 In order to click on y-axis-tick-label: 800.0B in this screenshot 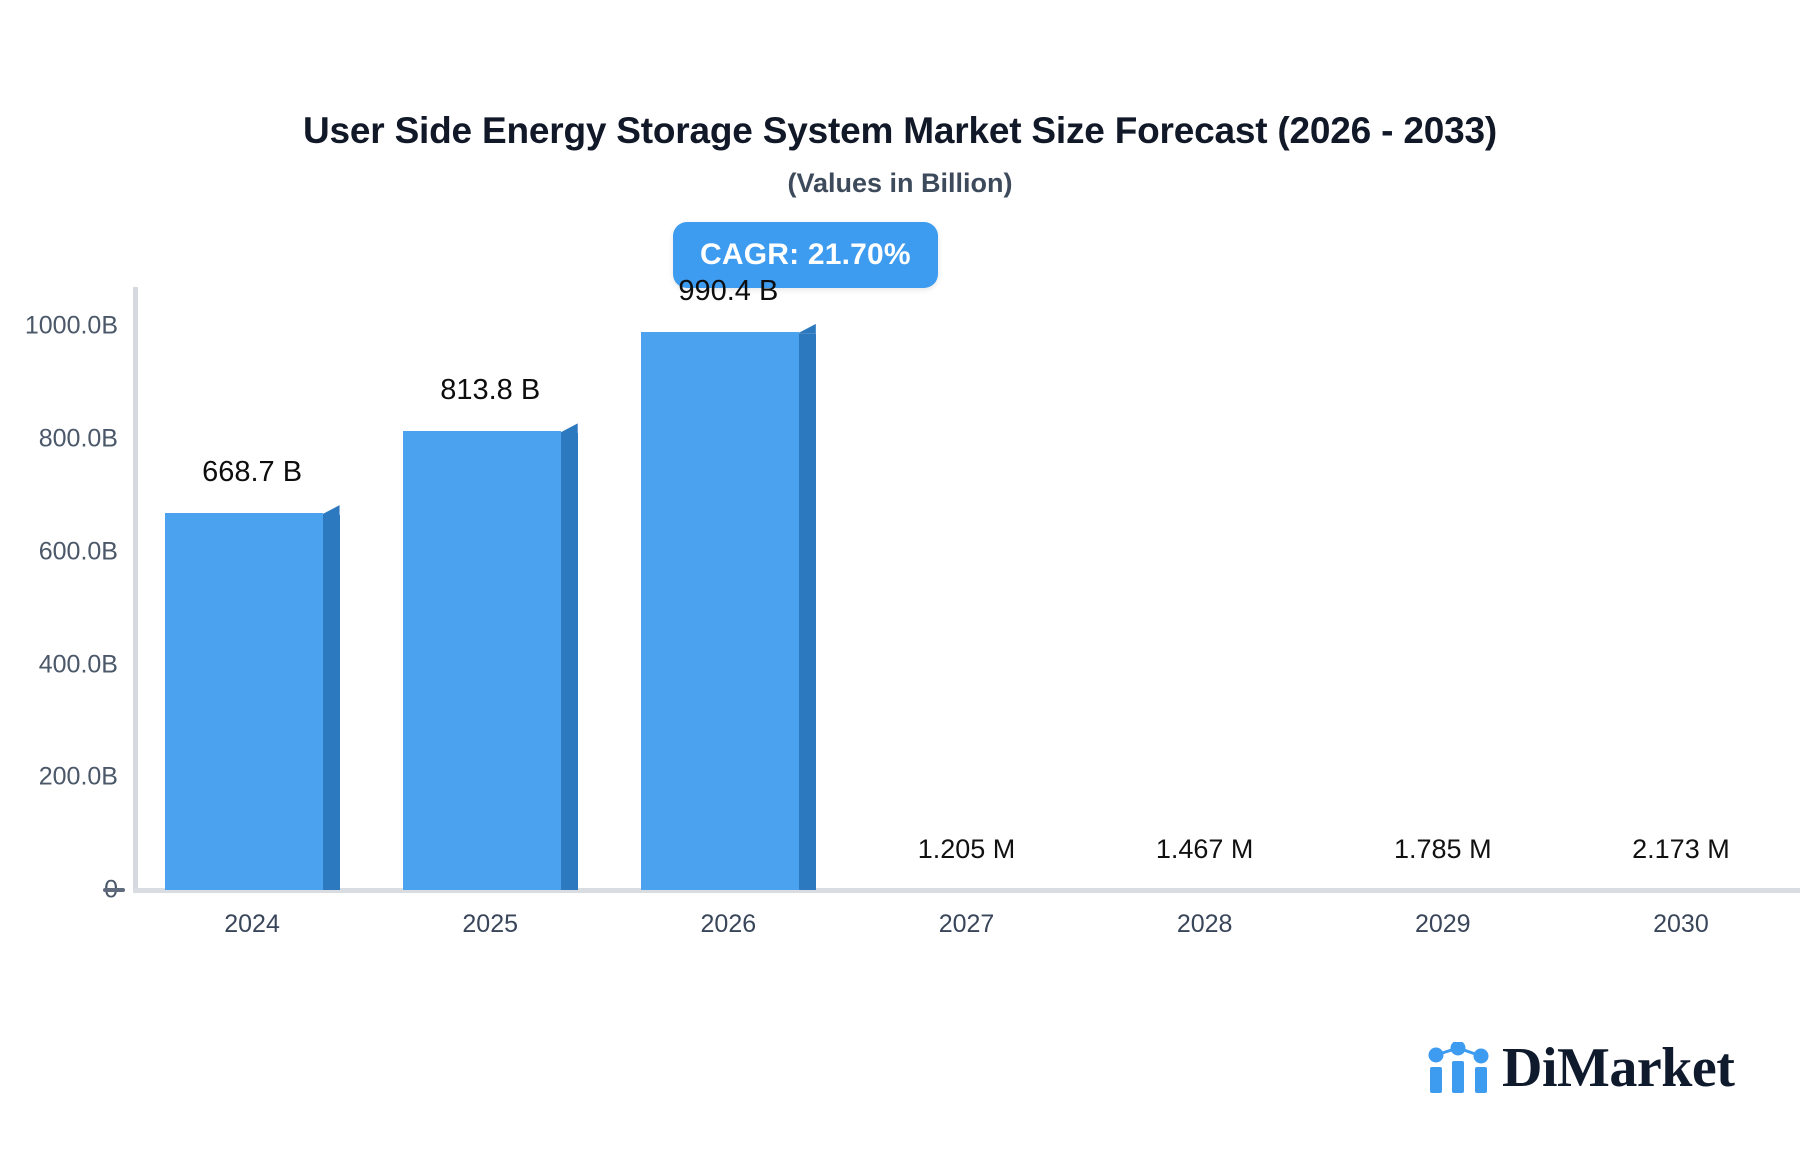, I will do `click(78, 438)`.